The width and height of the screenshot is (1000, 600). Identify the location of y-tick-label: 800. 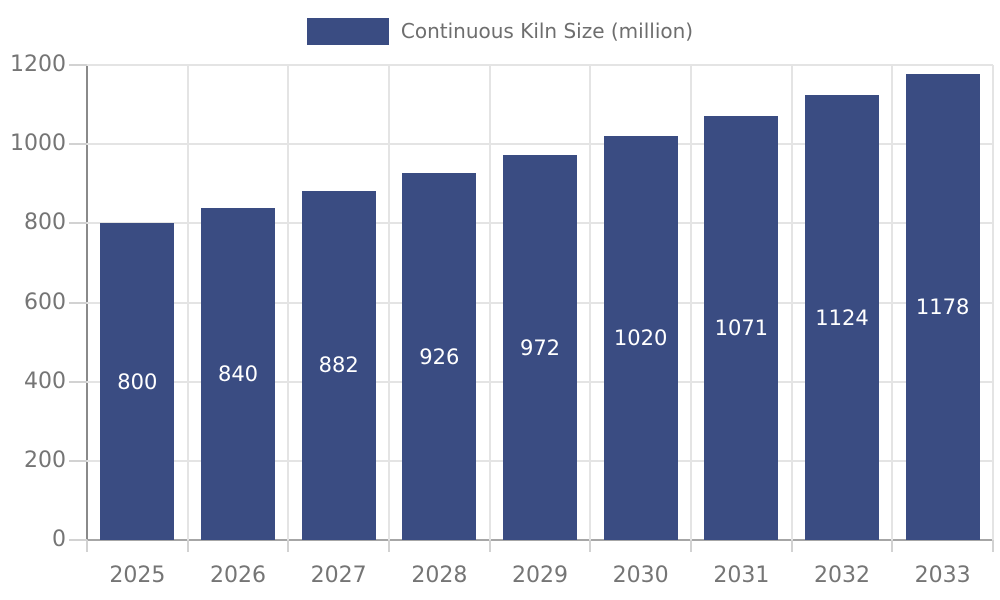
(45, 223).